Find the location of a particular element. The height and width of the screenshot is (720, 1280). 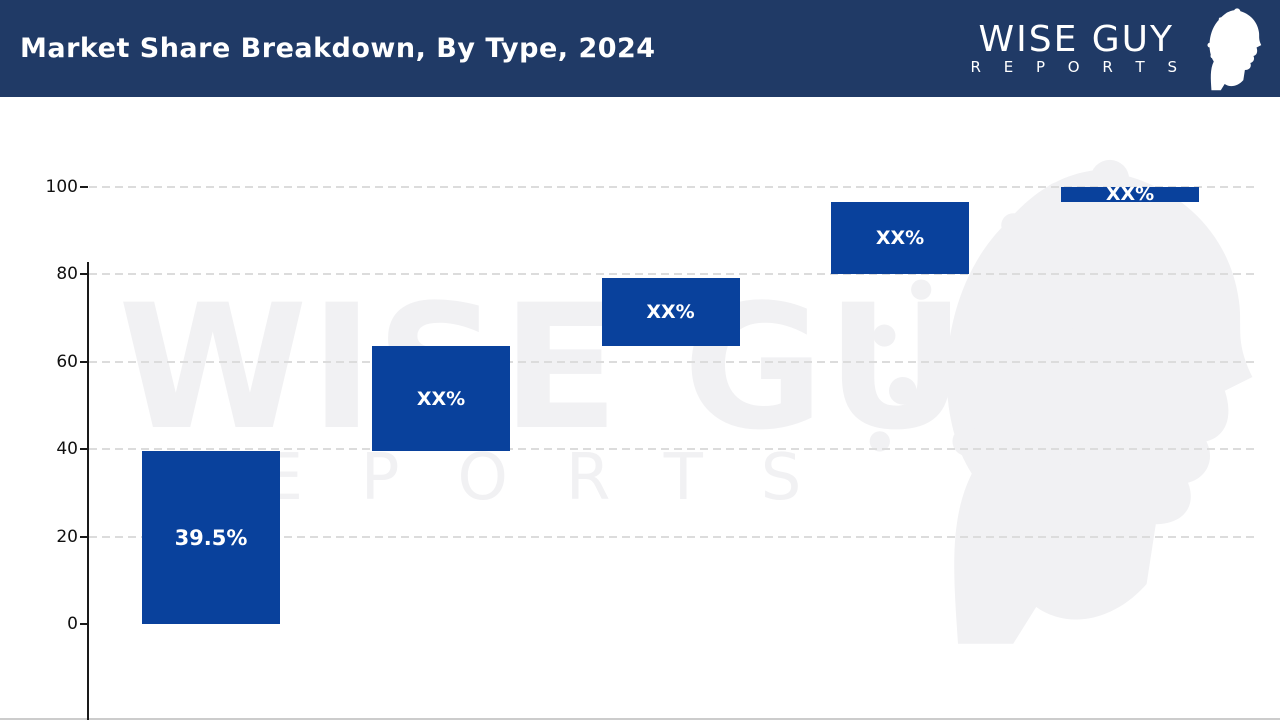

y-tick-label-100: 100 is located at coordinates (61, 186).